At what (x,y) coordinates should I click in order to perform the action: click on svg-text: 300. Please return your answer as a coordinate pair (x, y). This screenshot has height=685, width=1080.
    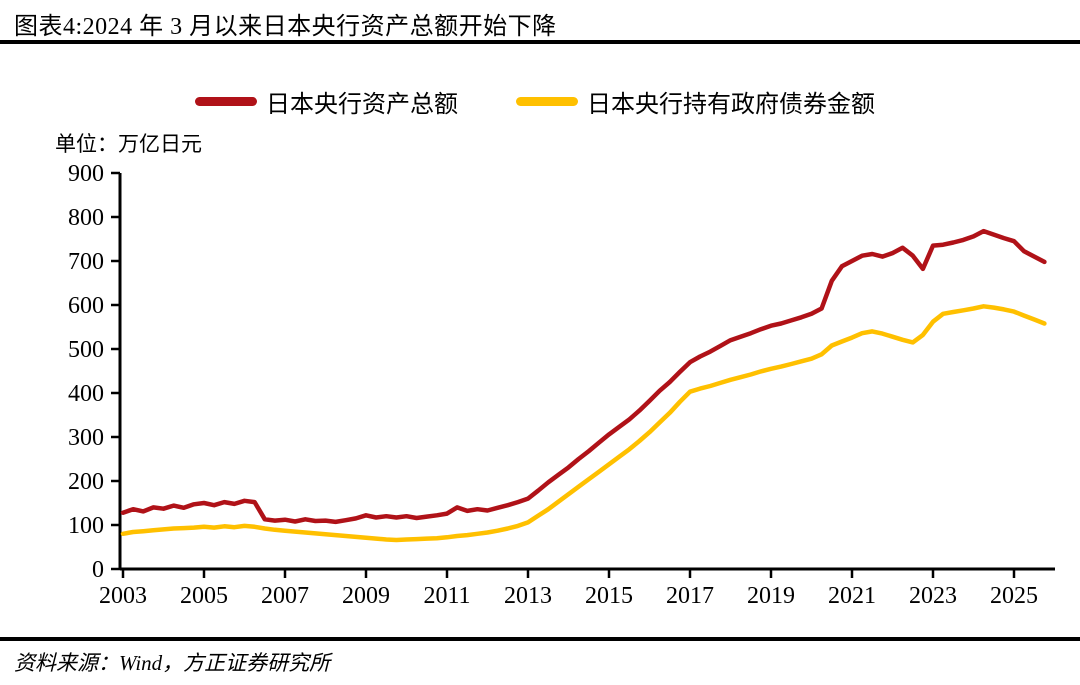
    Looking at the image, I should click on (86, 438).